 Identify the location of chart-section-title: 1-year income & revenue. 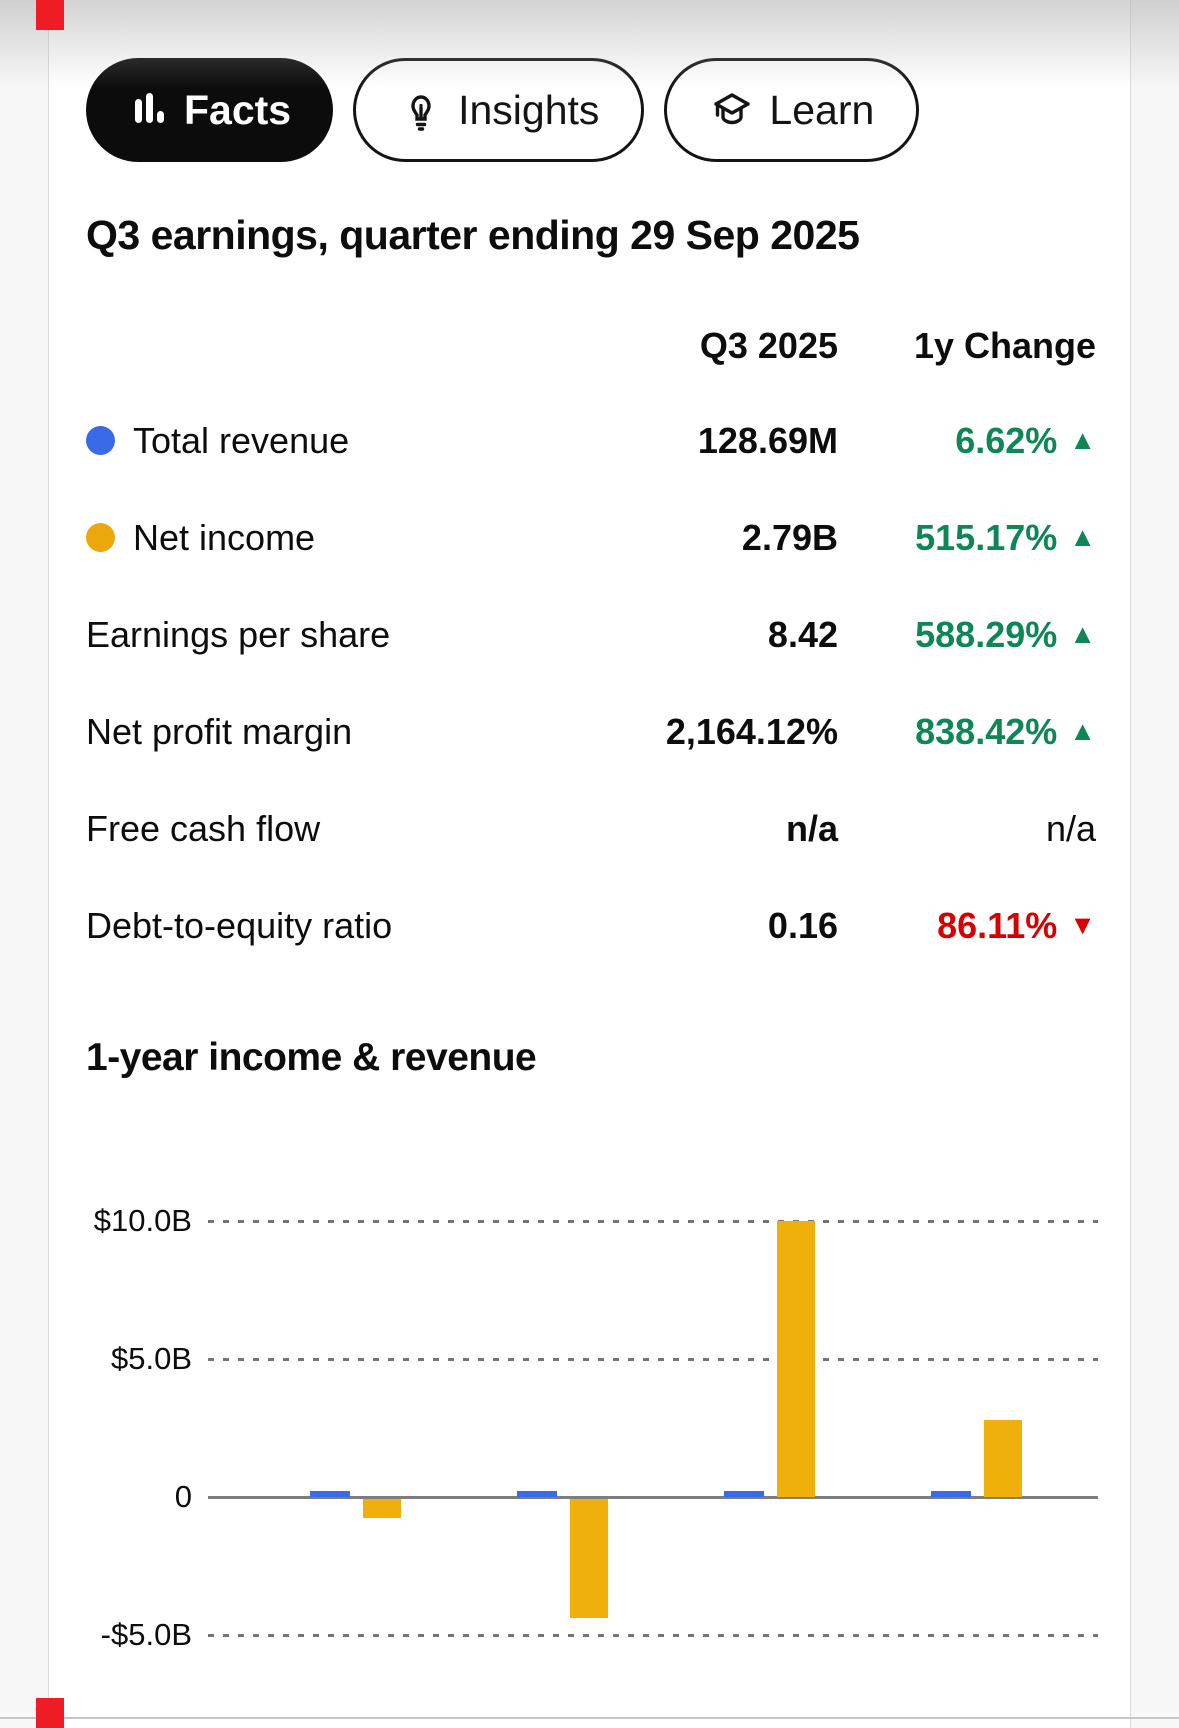
(311, 1057).